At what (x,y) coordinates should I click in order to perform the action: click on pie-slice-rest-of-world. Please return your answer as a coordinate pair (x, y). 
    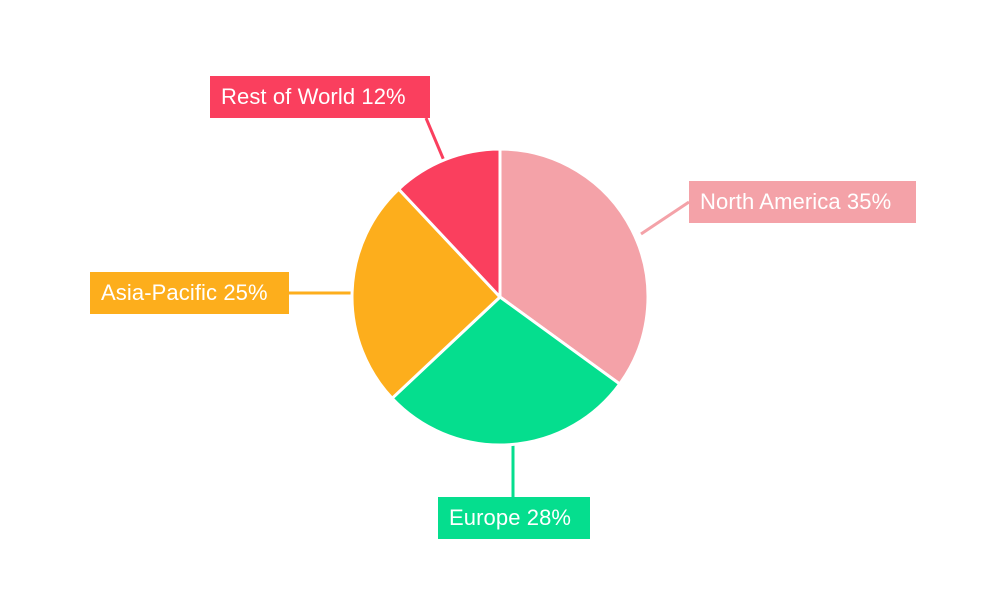
    Looking at the image, I should click on (449, 223).